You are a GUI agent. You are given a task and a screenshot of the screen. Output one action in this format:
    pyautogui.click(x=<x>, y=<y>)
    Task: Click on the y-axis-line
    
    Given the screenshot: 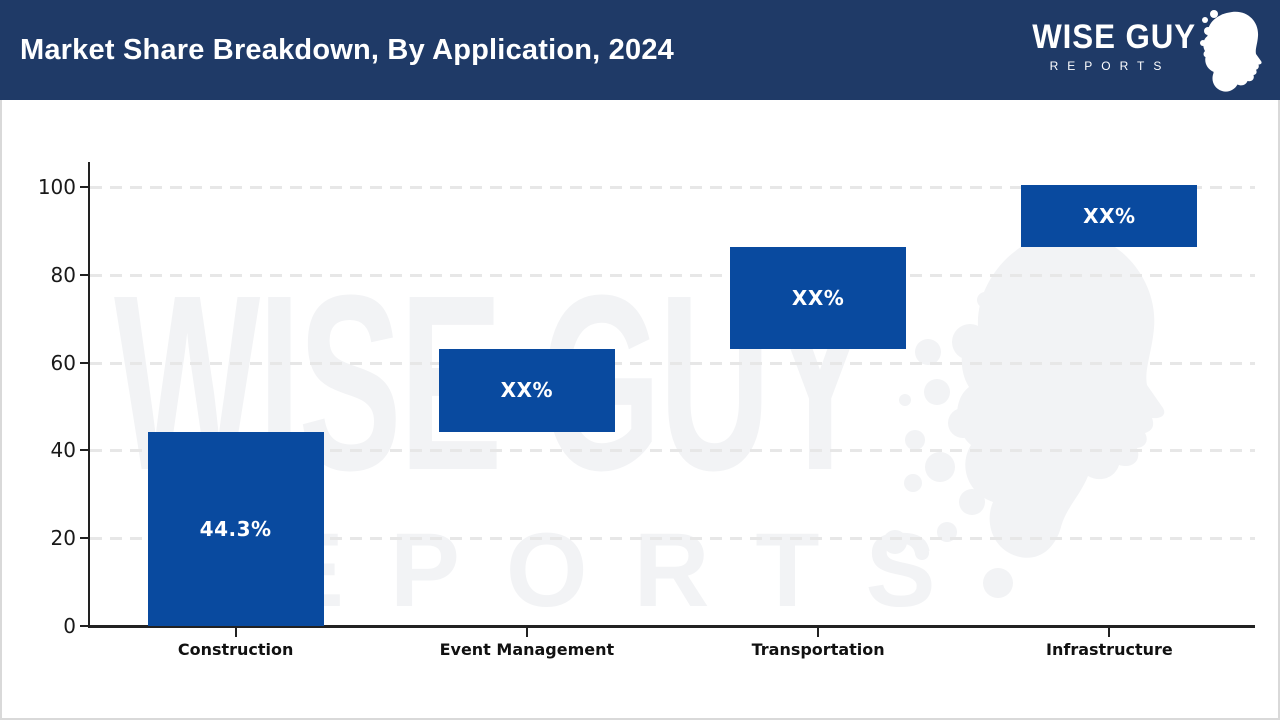 What is the action you would take?
    pyautogui.click(x=89, y=395)
    